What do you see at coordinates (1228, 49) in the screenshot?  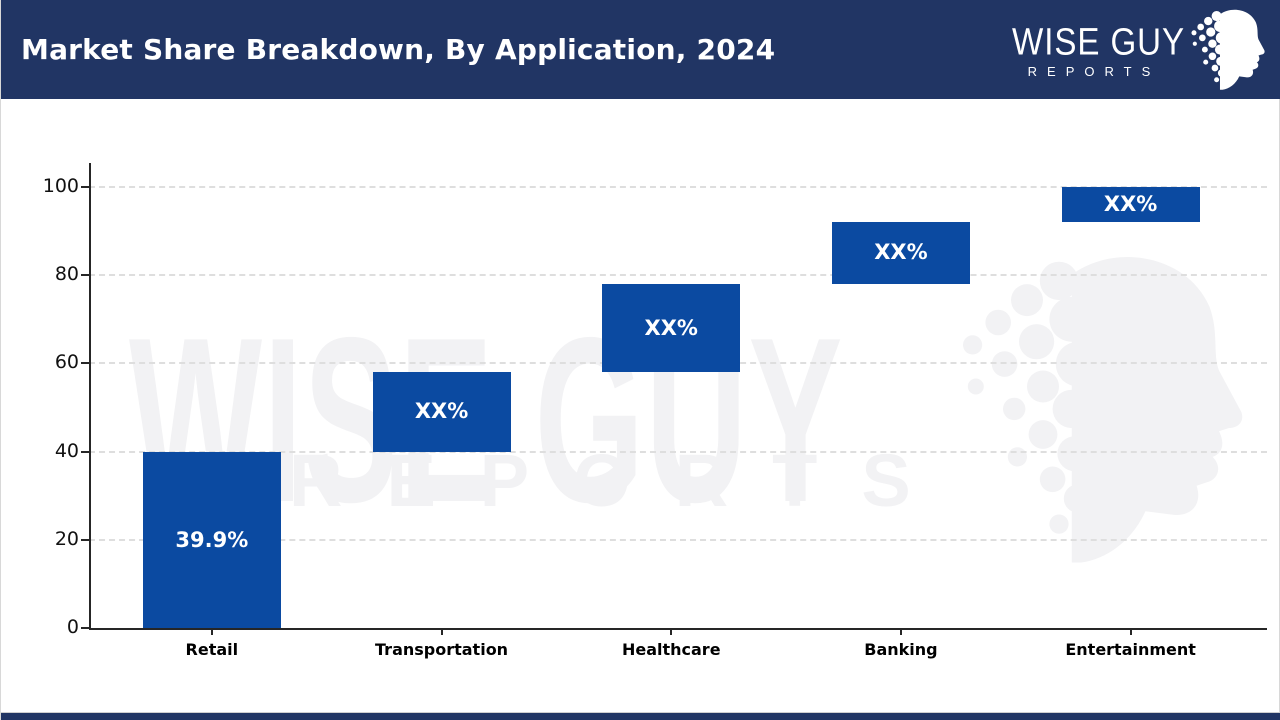 I see `wiseguy-head-icon` at bounding box center [1228, 49].